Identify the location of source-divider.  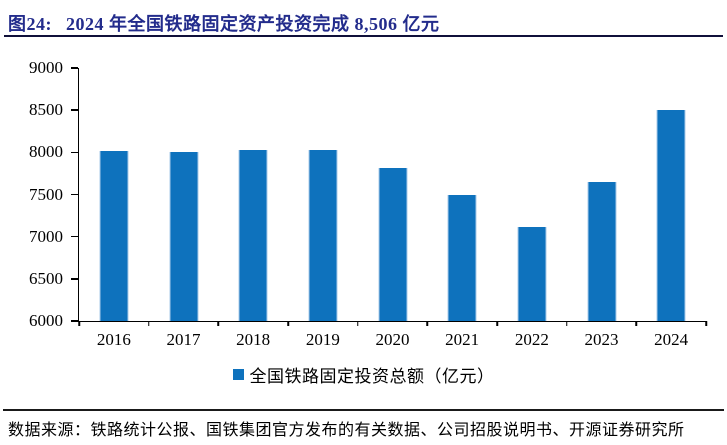
(363, 410).